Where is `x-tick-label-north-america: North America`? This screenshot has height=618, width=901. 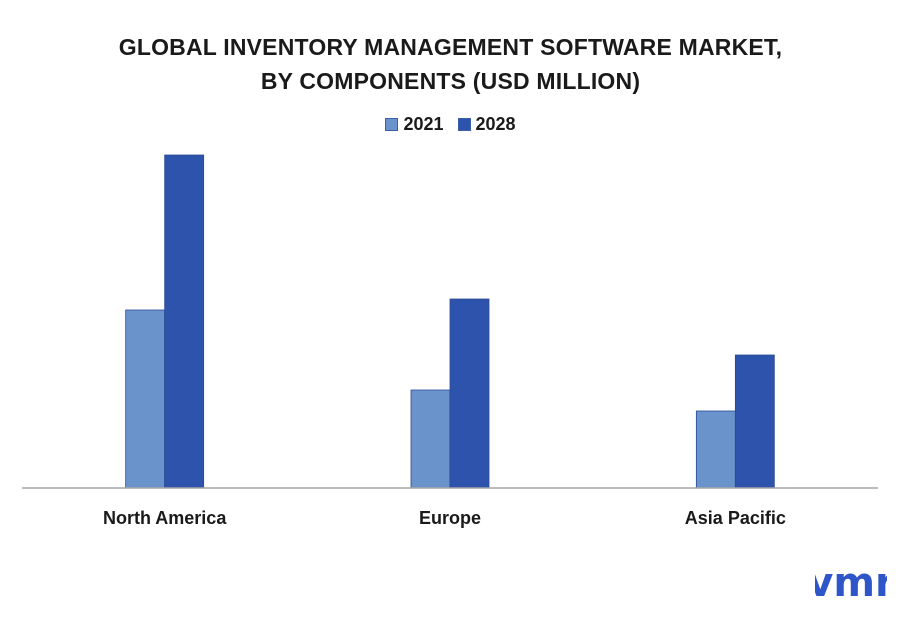
x-tick-label-north-america: North America is located at coordinates (165, 518).